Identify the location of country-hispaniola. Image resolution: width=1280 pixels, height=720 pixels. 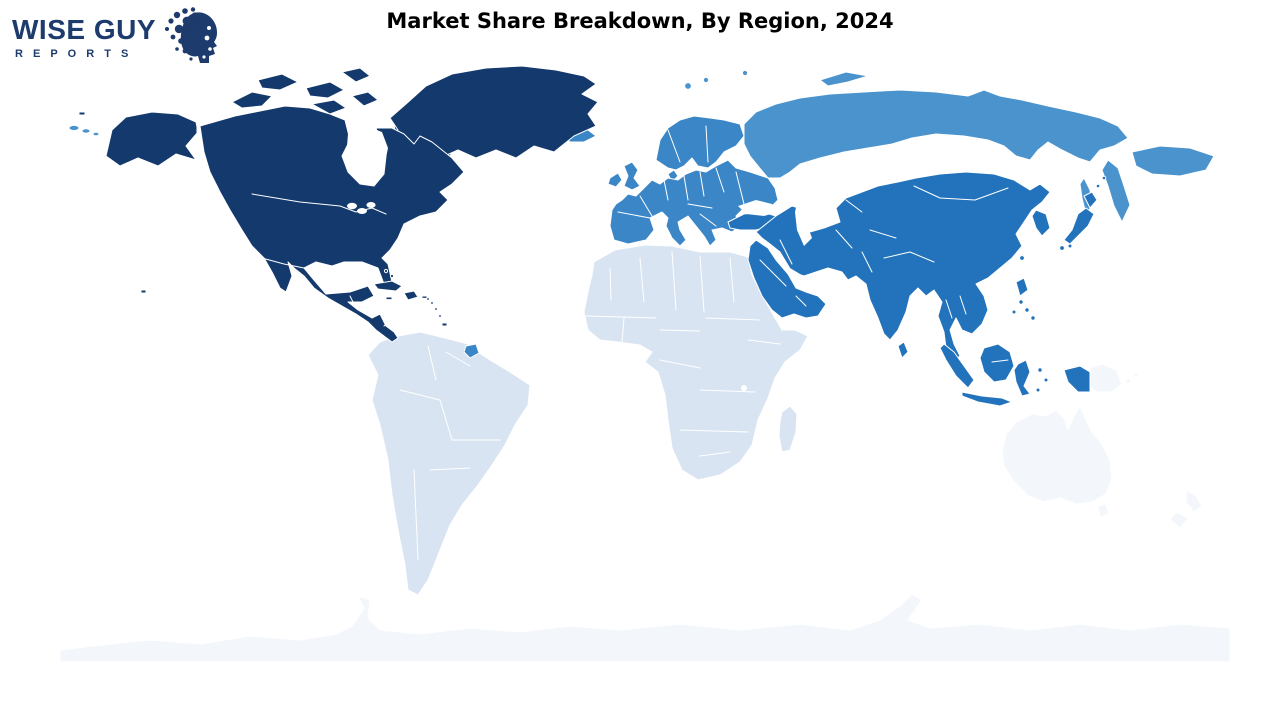
(411, 295).